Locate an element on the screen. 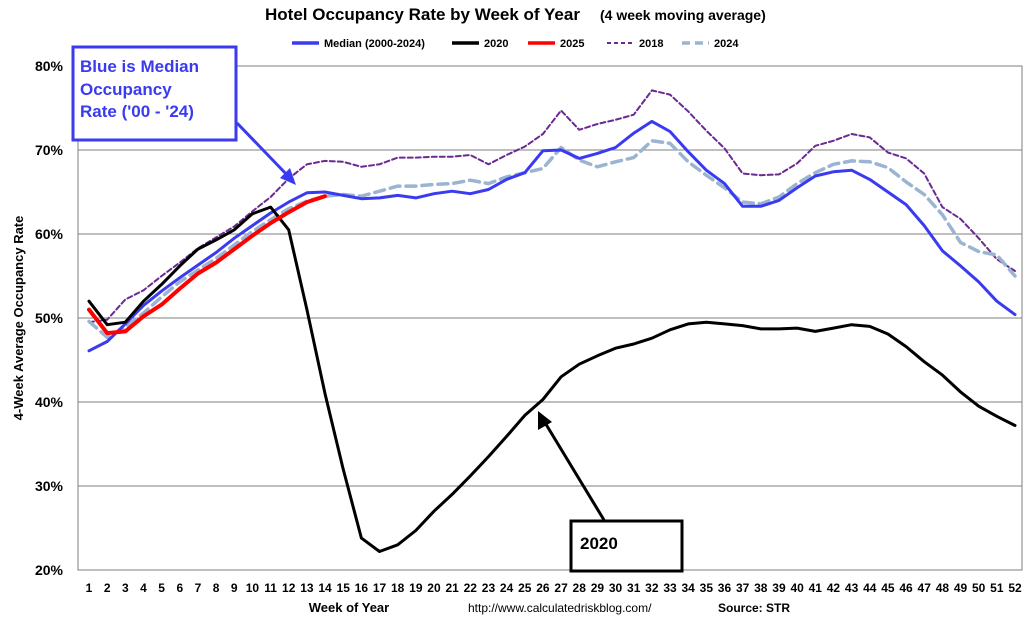 The image size is (1032, 630). x-tick-label: 26 is located at coordinates (543, 588).